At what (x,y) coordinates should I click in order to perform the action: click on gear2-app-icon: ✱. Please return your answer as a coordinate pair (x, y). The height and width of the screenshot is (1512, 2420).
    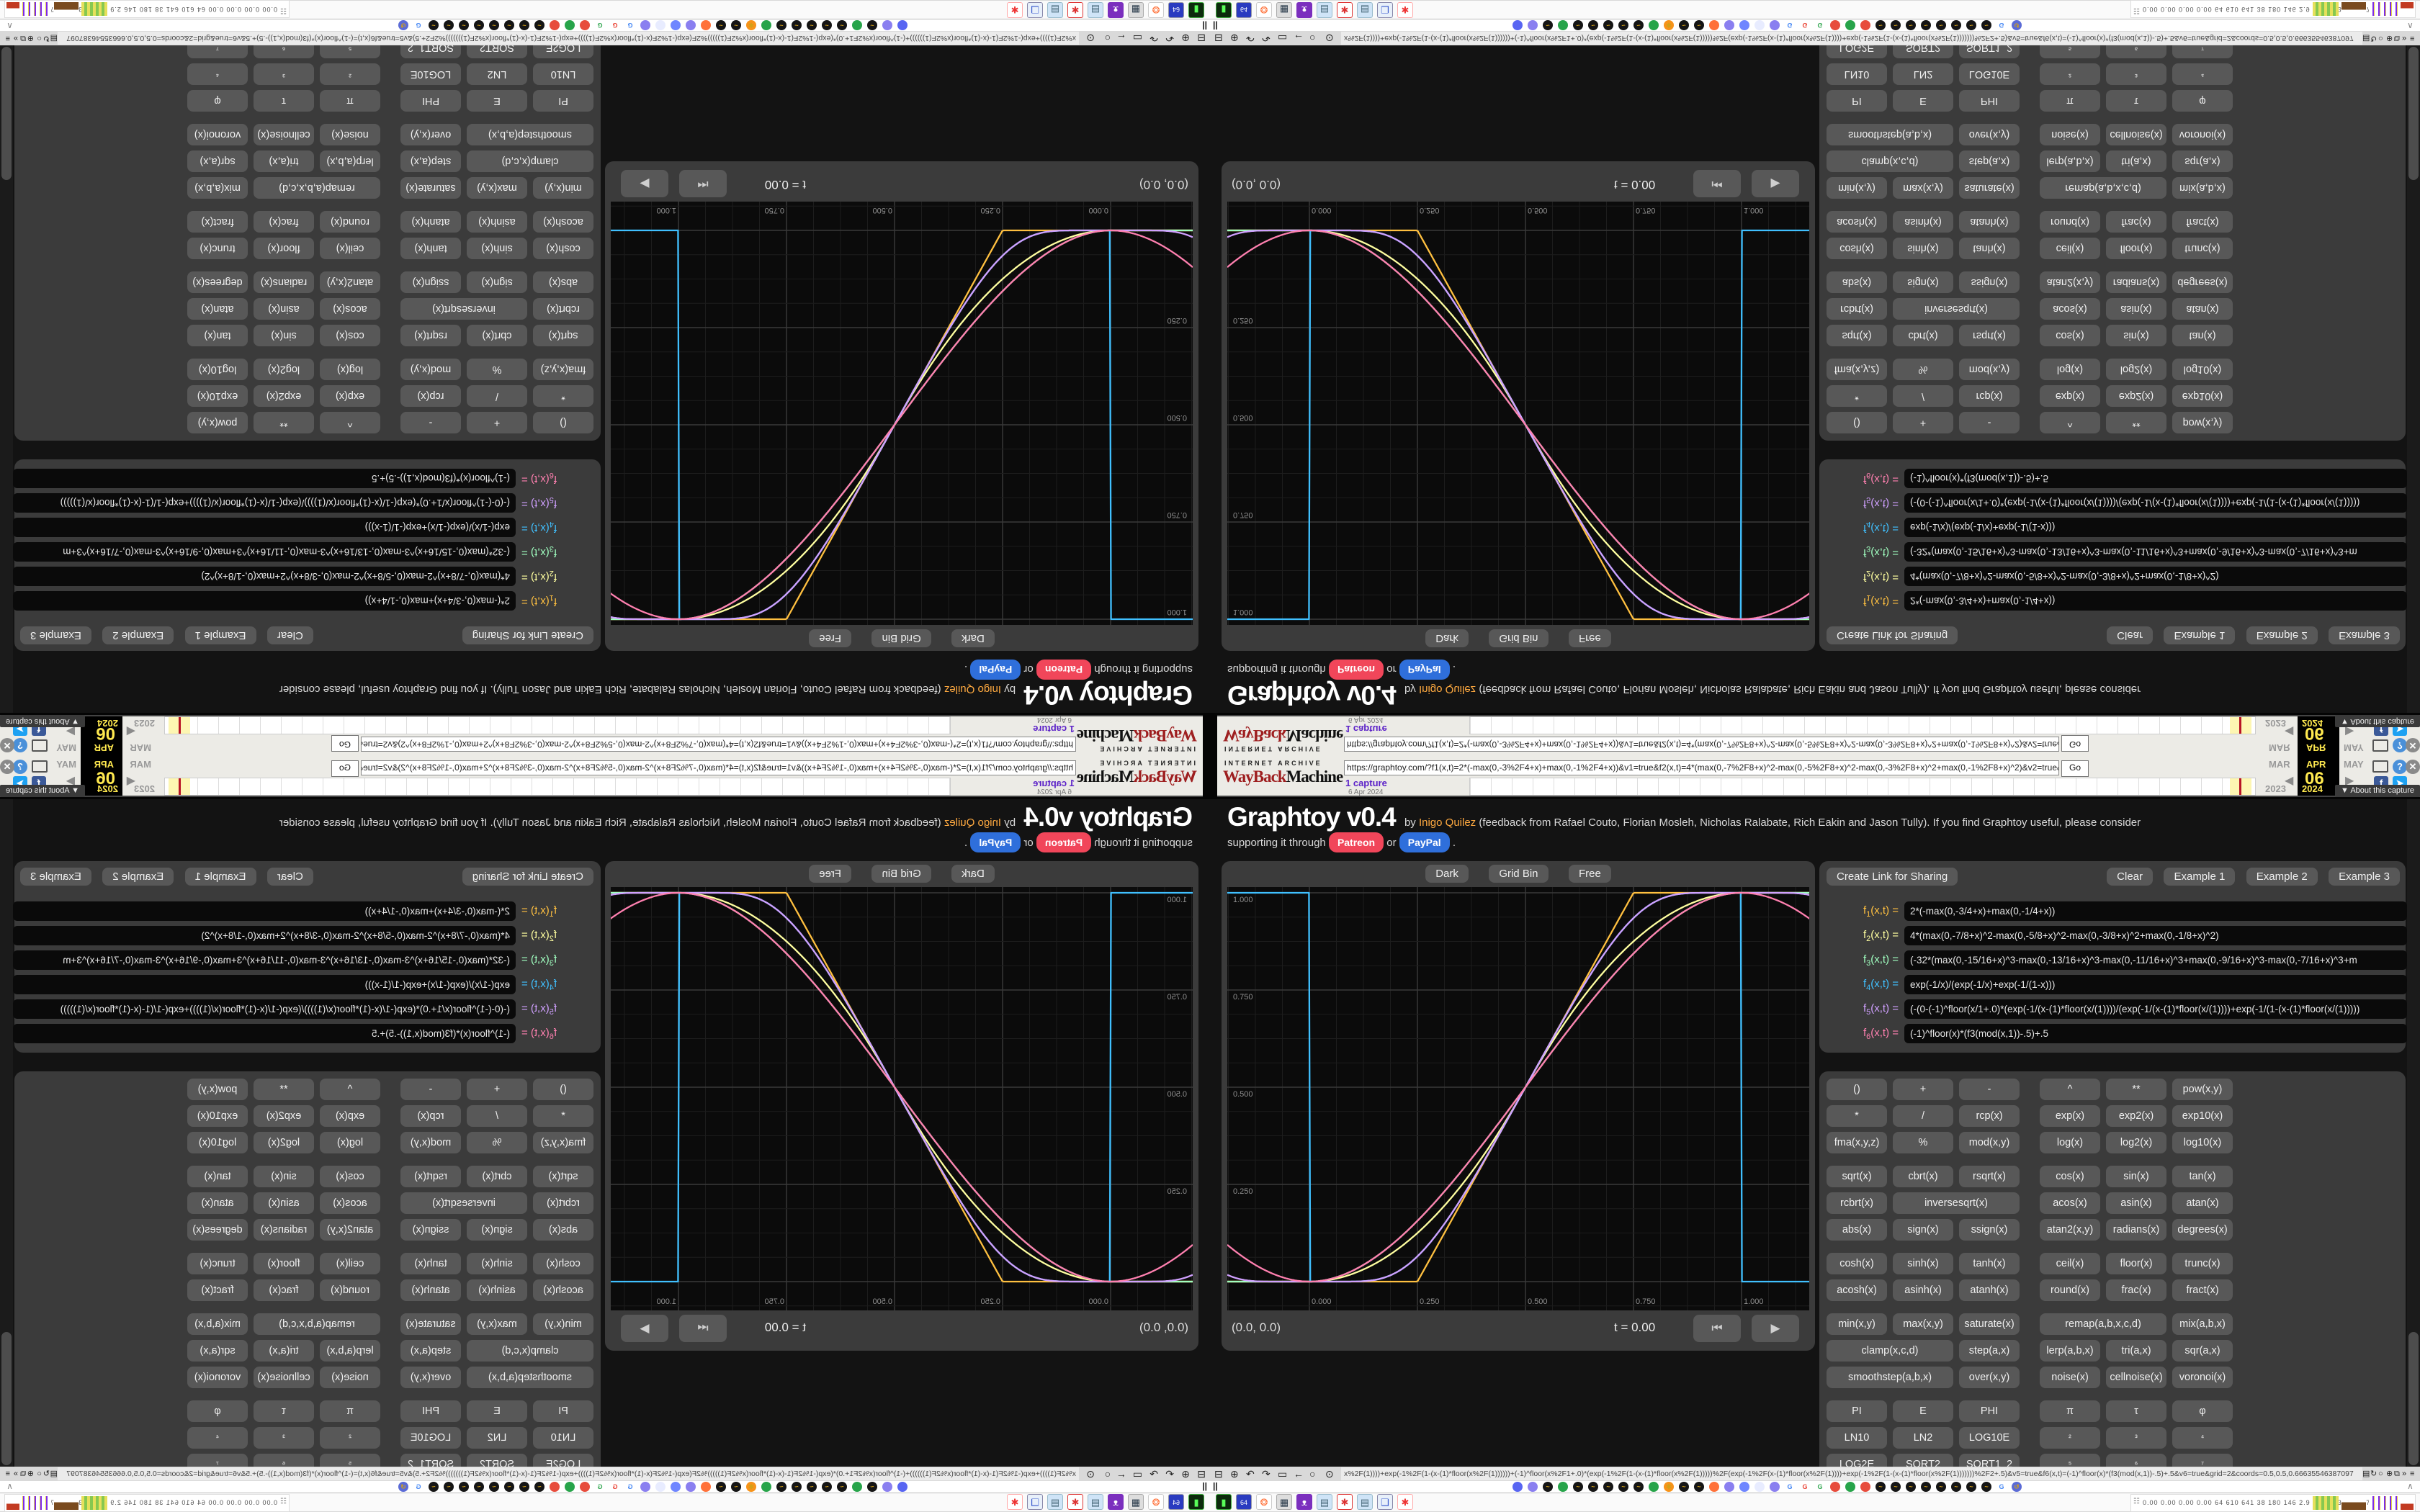
    Looking at the image, I should click on (1015, 1502).